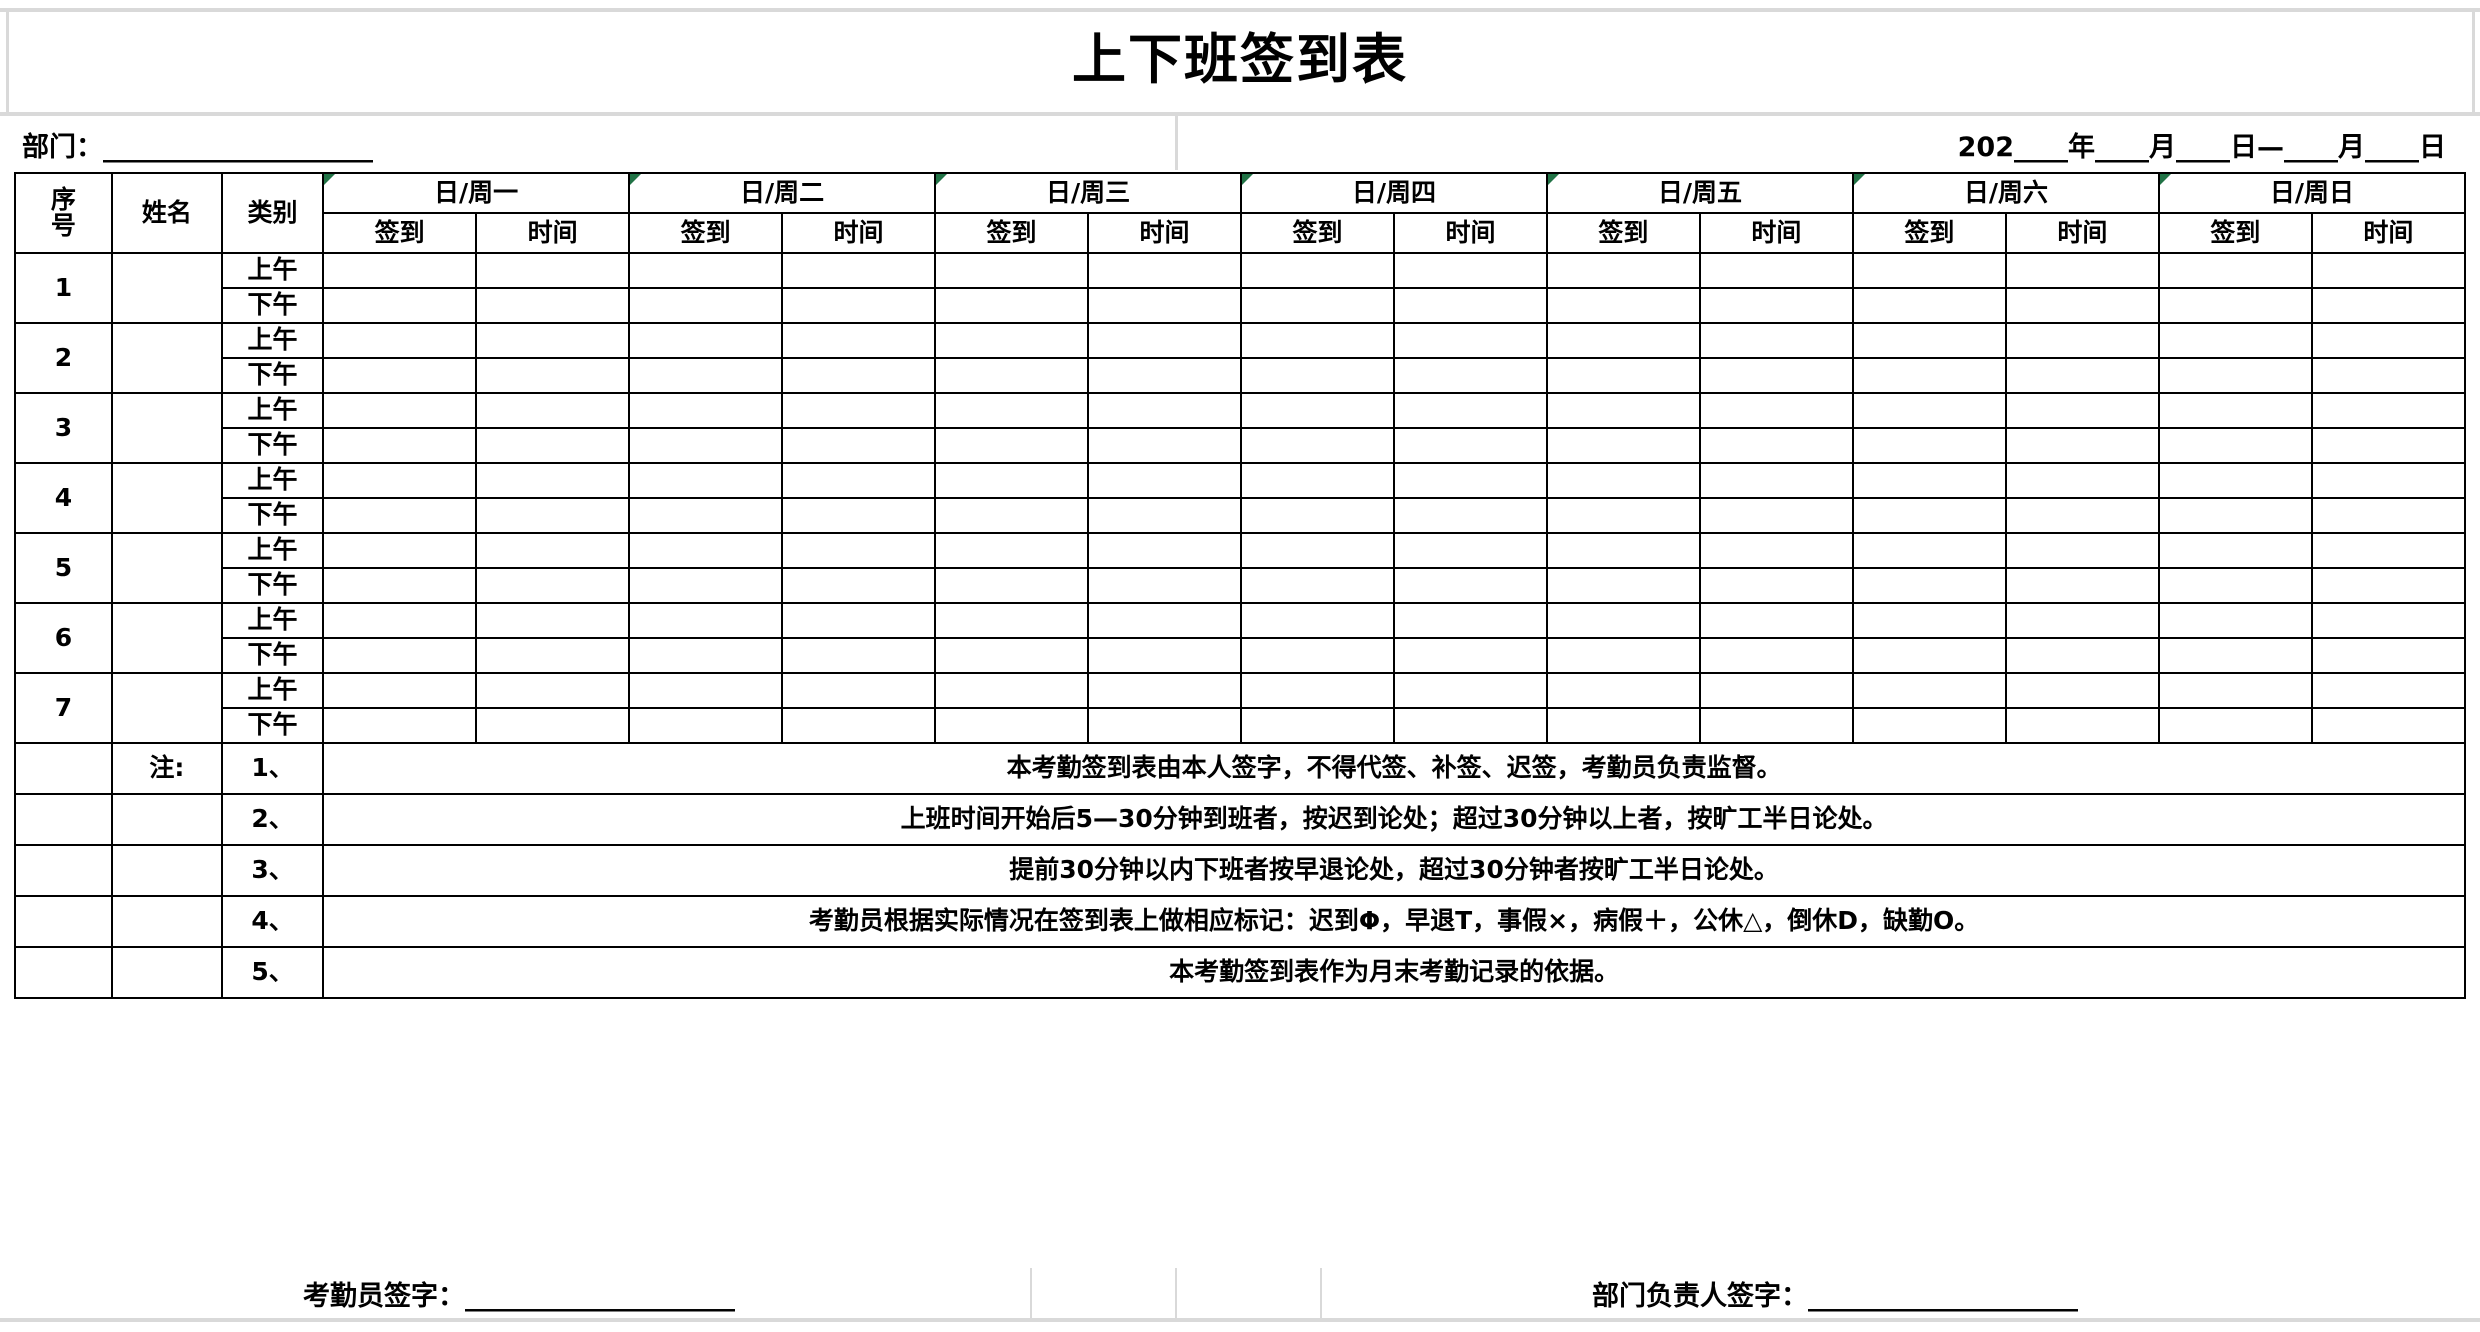 The height and width of the screenshot is (1332, 2480). Describe the element at coordinates (1929, 375) in the screenshot. I see `signin-cell-r2-pm-d6` at that location.